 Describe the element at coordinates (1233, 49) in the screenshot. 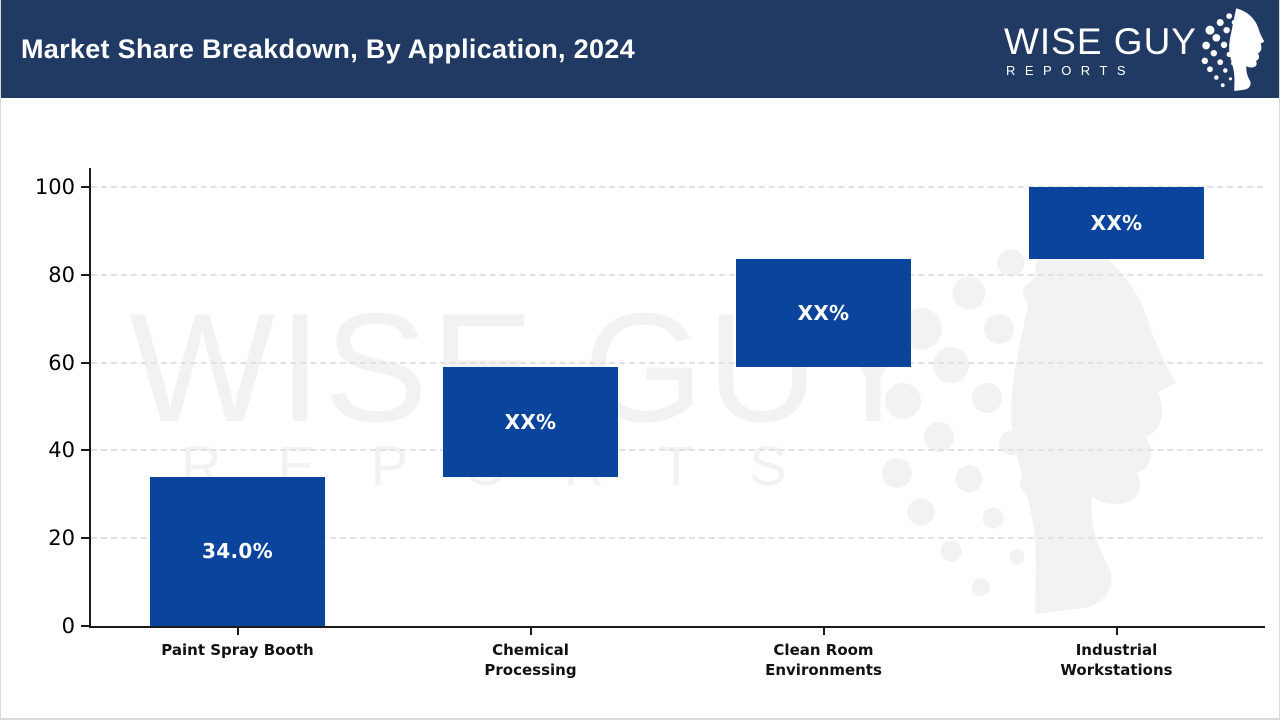

I see `logo-head-icon` at that location.